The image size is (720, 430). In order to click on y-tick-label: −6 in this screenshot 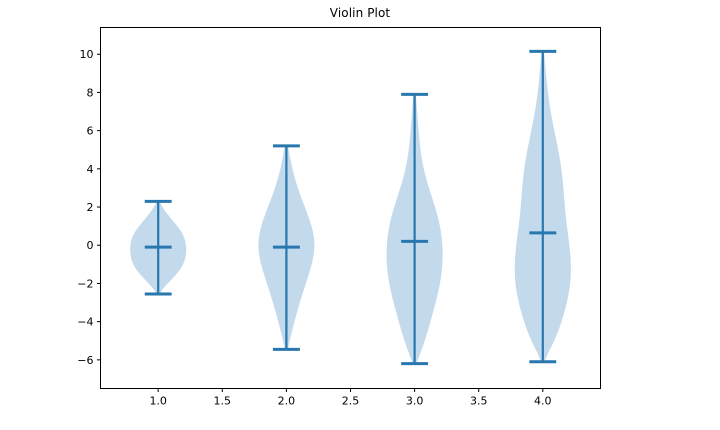, I will do `click(85, 360)`.